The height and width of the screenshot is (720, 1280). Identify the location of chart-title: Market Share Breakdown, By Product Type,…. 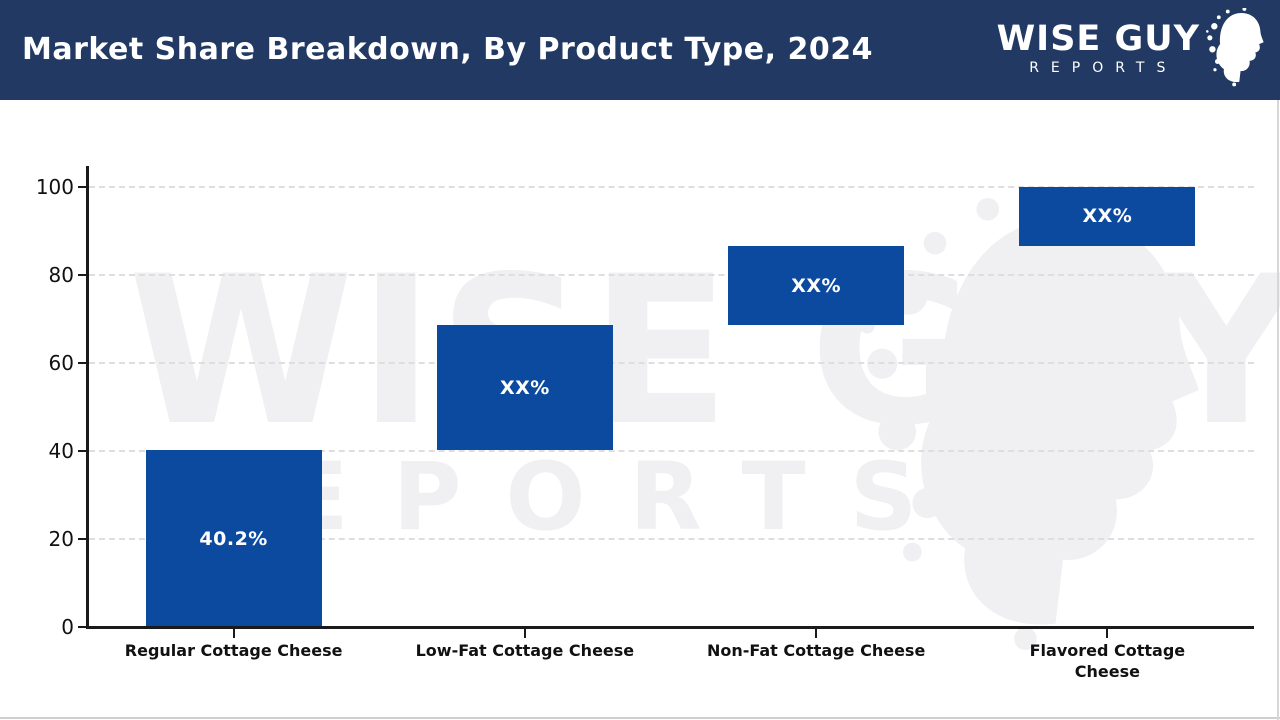
(447, 49).